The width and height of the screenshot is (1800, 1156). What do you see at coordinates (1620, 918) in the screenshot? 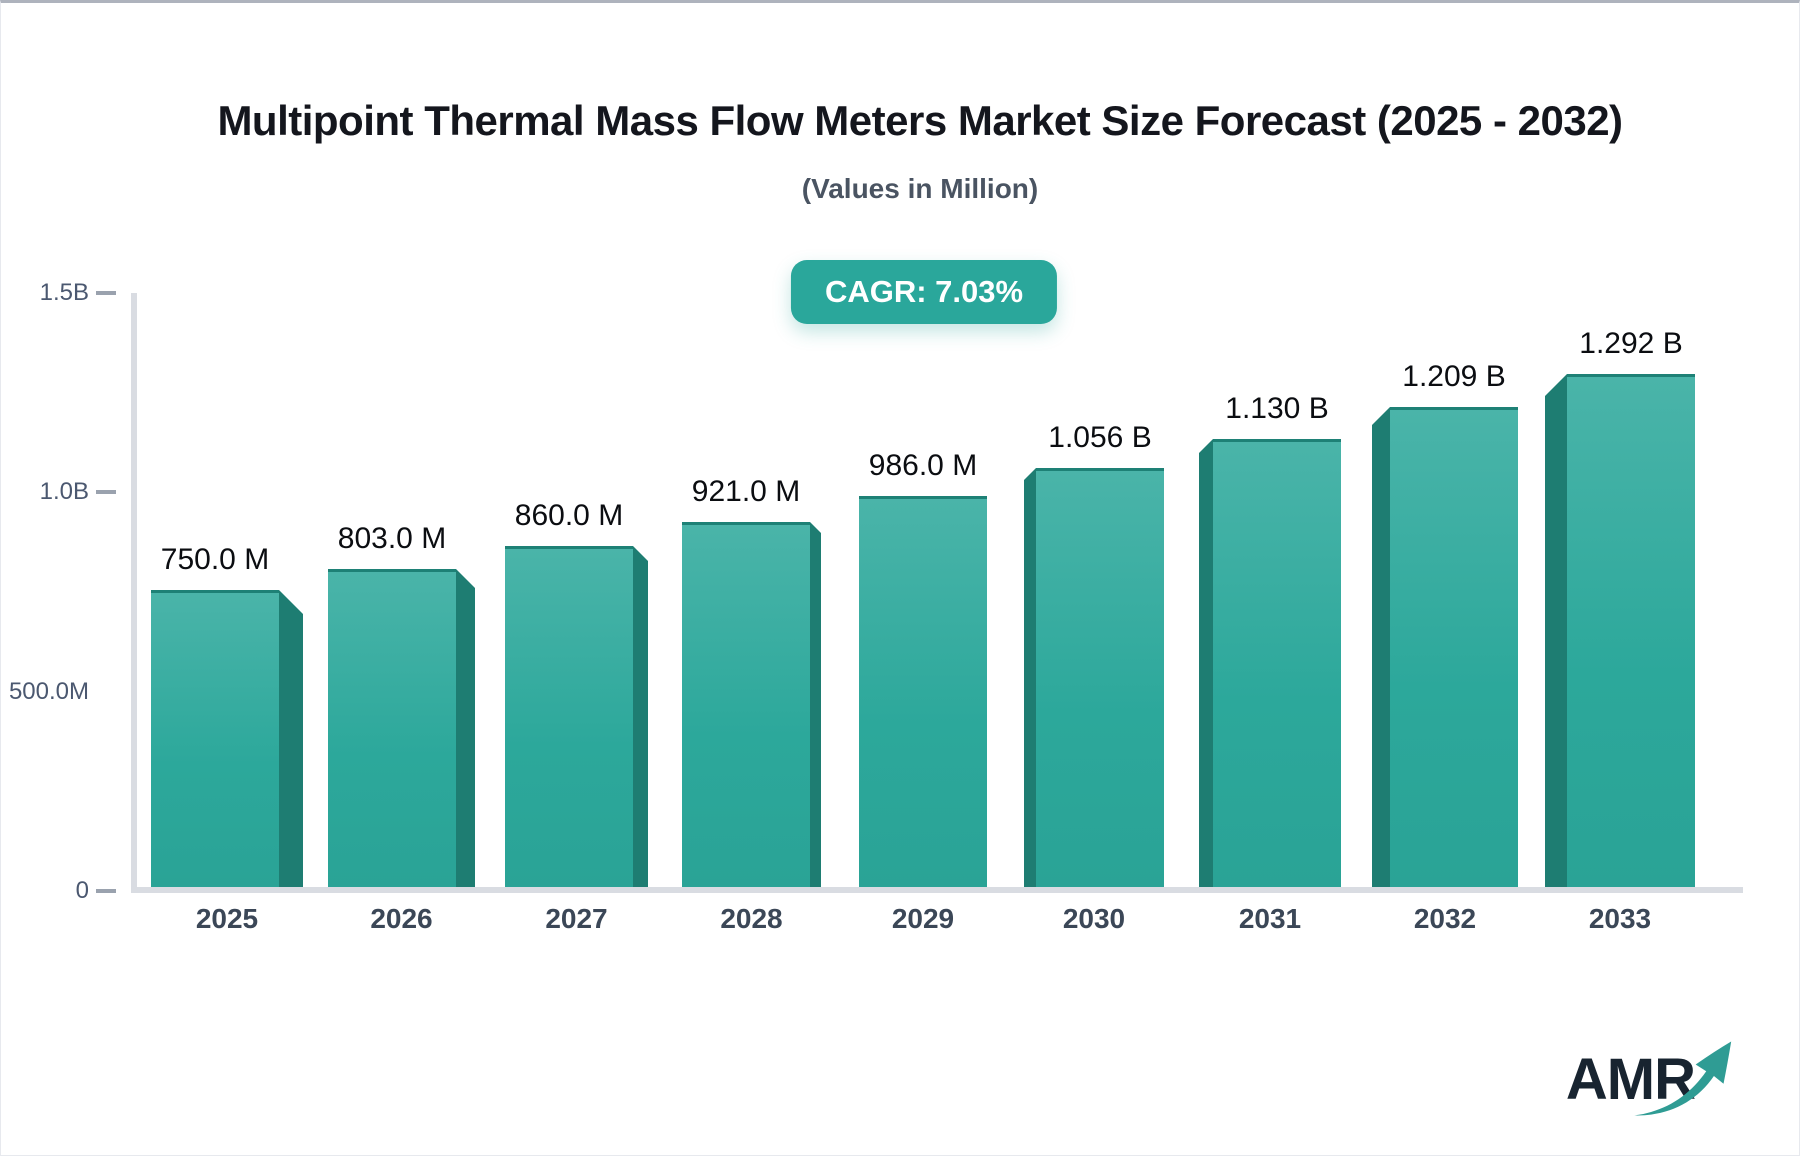
I see `x-axis-label-2033: 2033` at bounding box center [1620, 918].